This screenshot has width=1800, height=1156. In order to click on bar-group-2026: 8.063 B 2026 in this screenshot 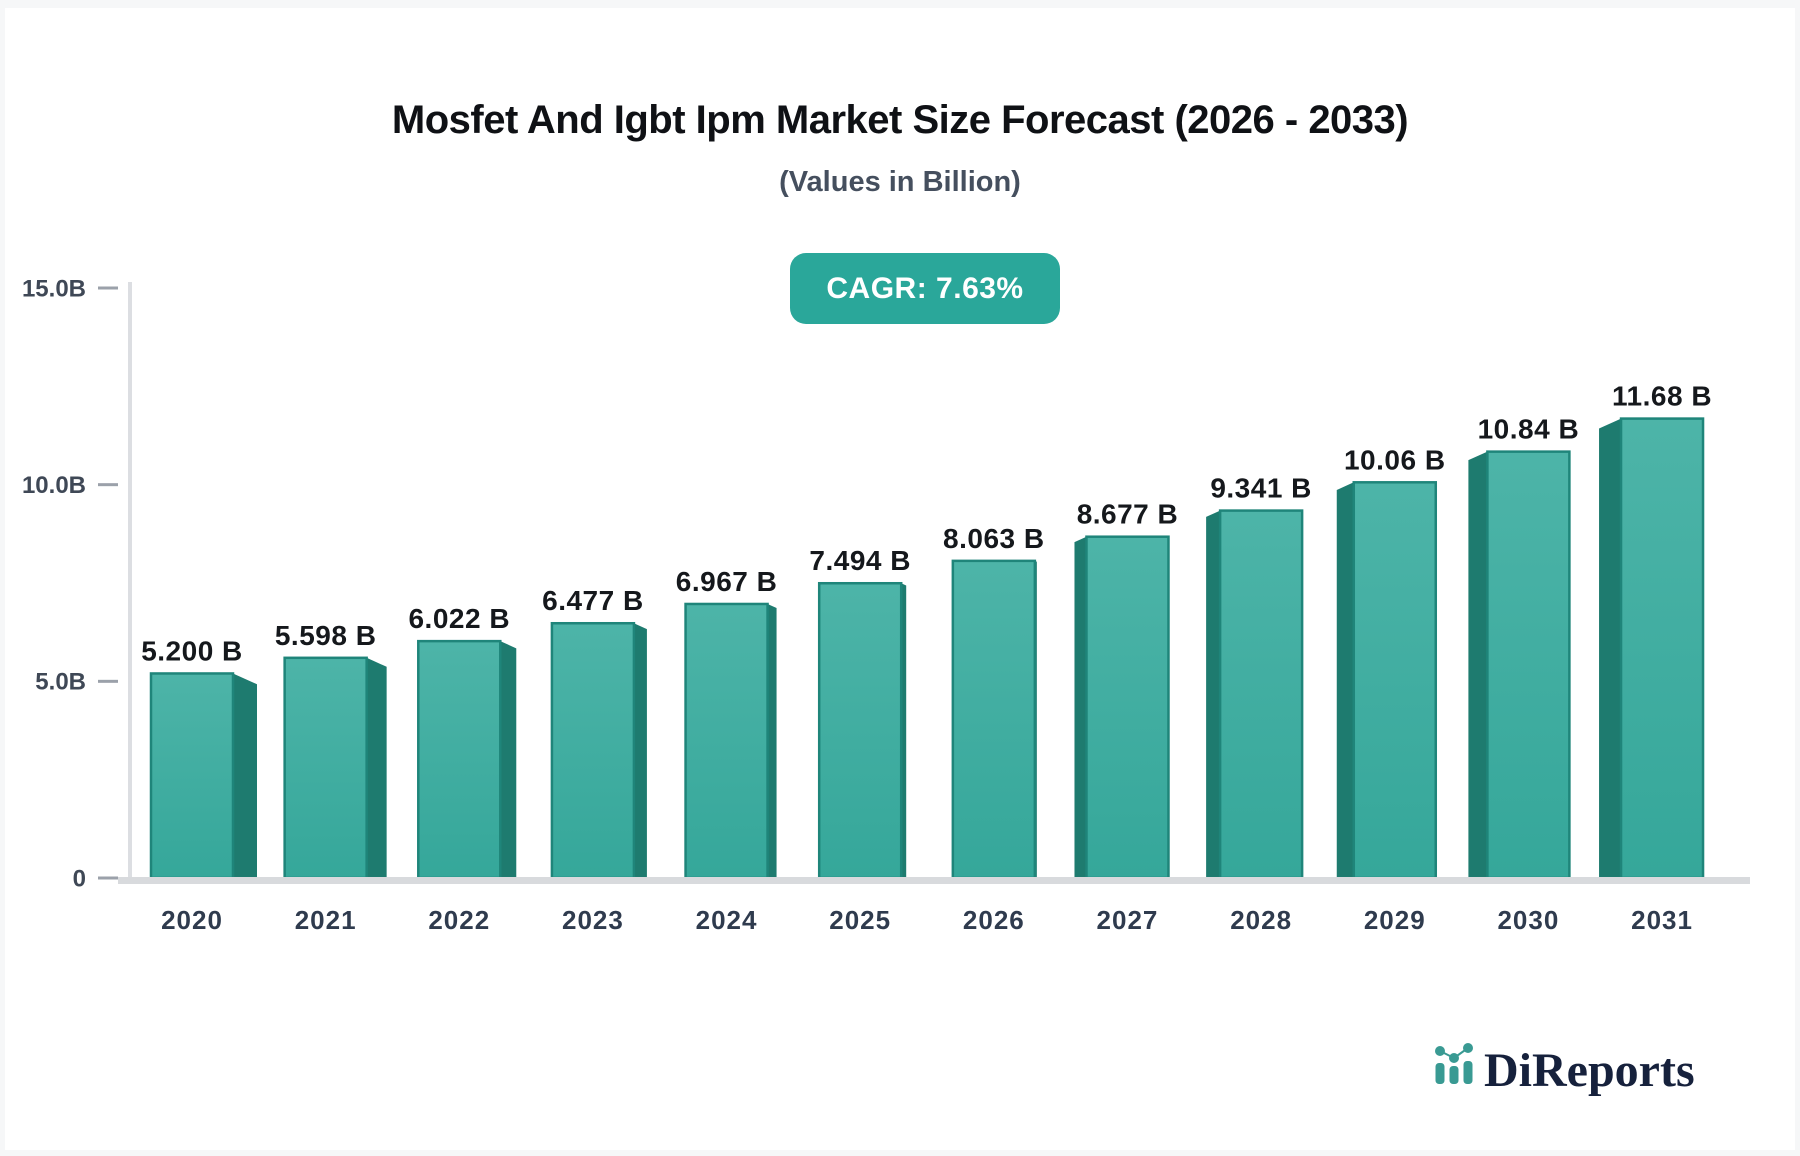, I will do `click(994, 729)`.